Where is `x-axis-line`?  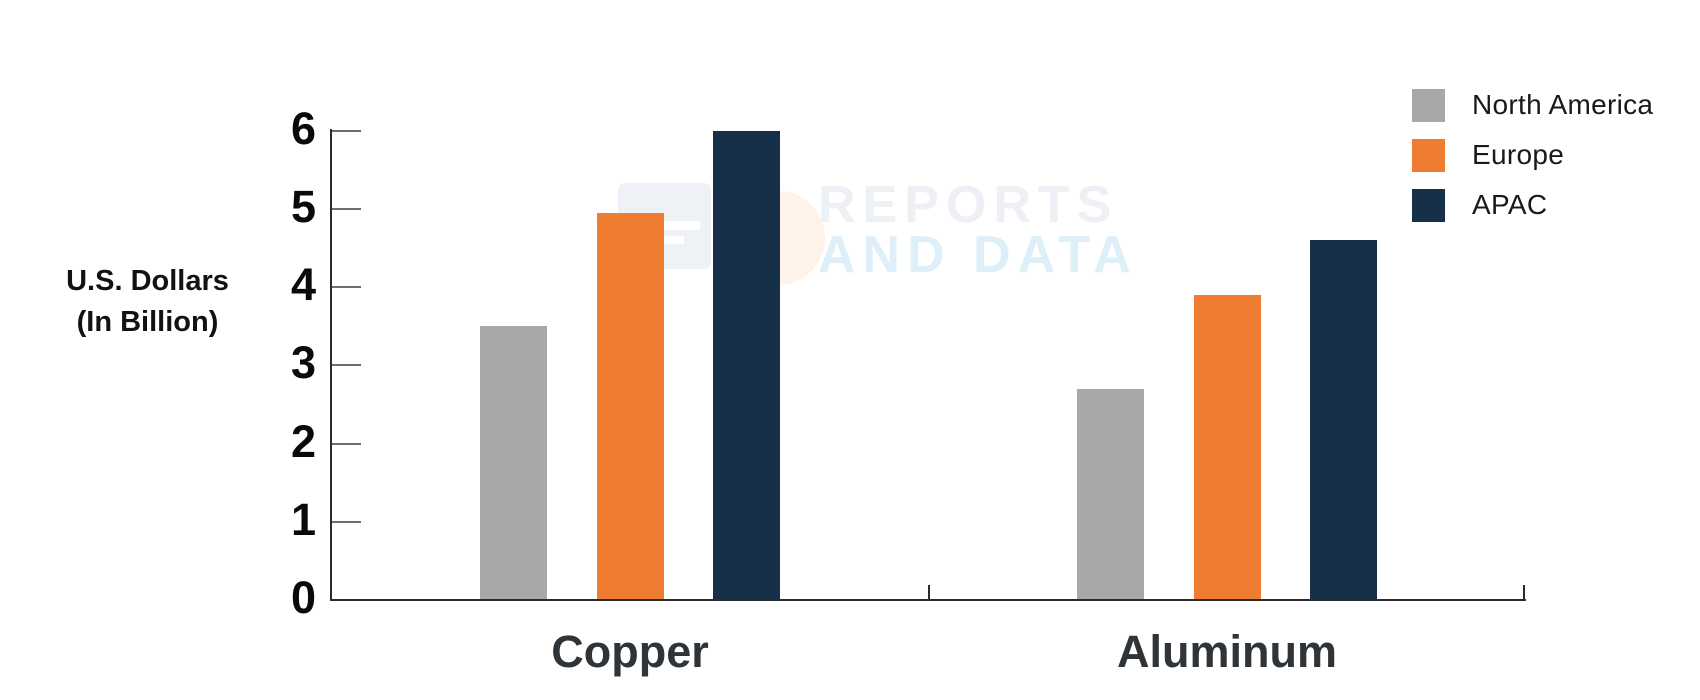 x-axis-line is located at coordinates (928, 600).